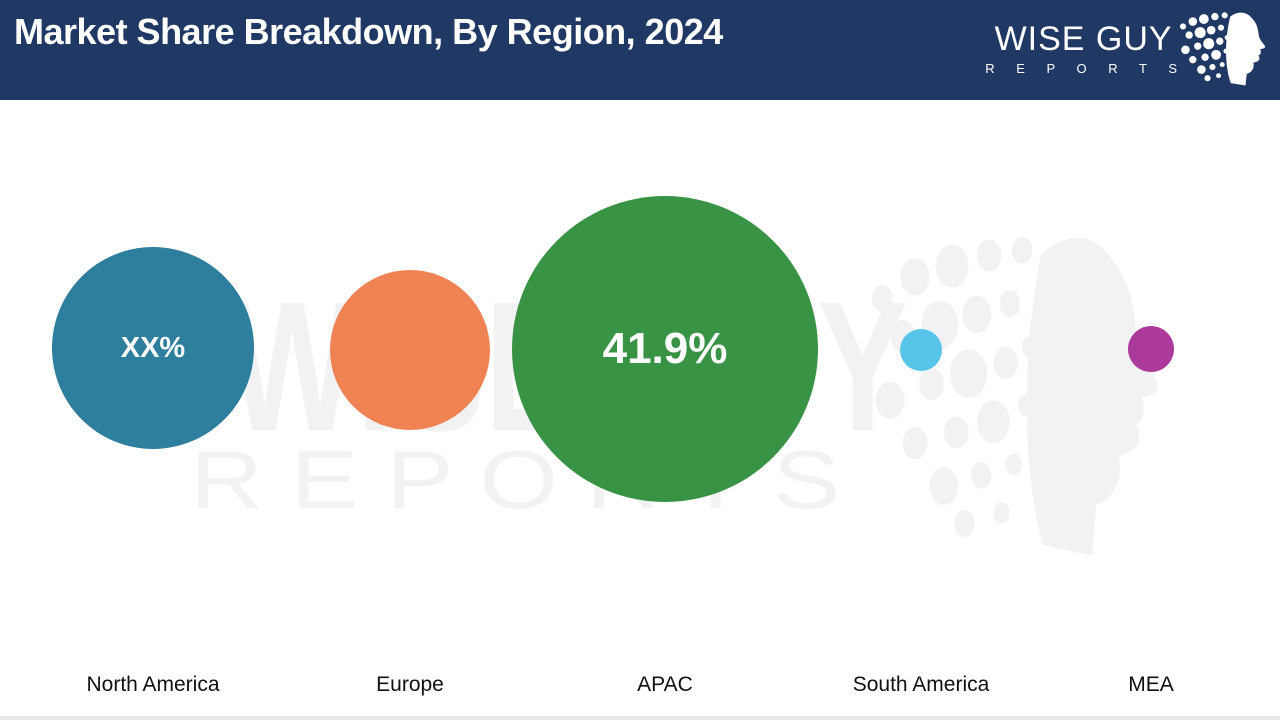  I want to click on bubble-value-label-apac: 41.9%, so click(665, 348).